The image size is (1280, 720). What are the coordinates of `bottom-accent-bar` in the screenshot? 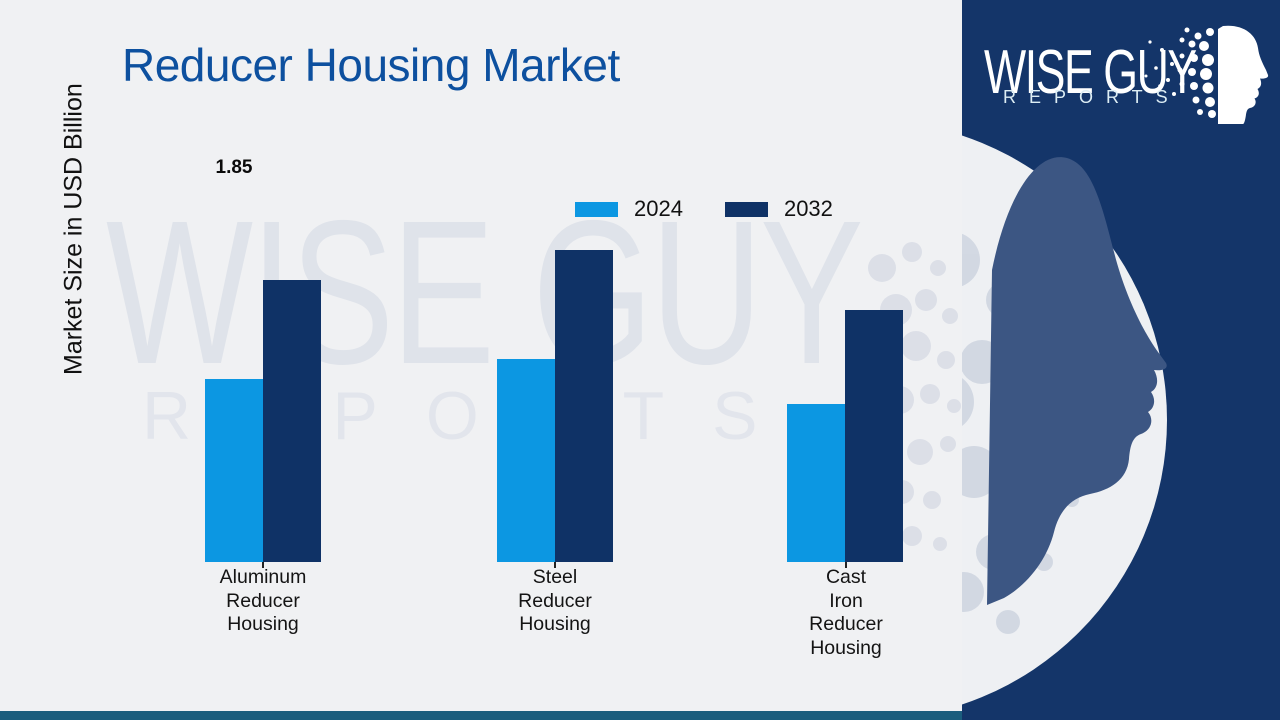 It's located at (481, 715).